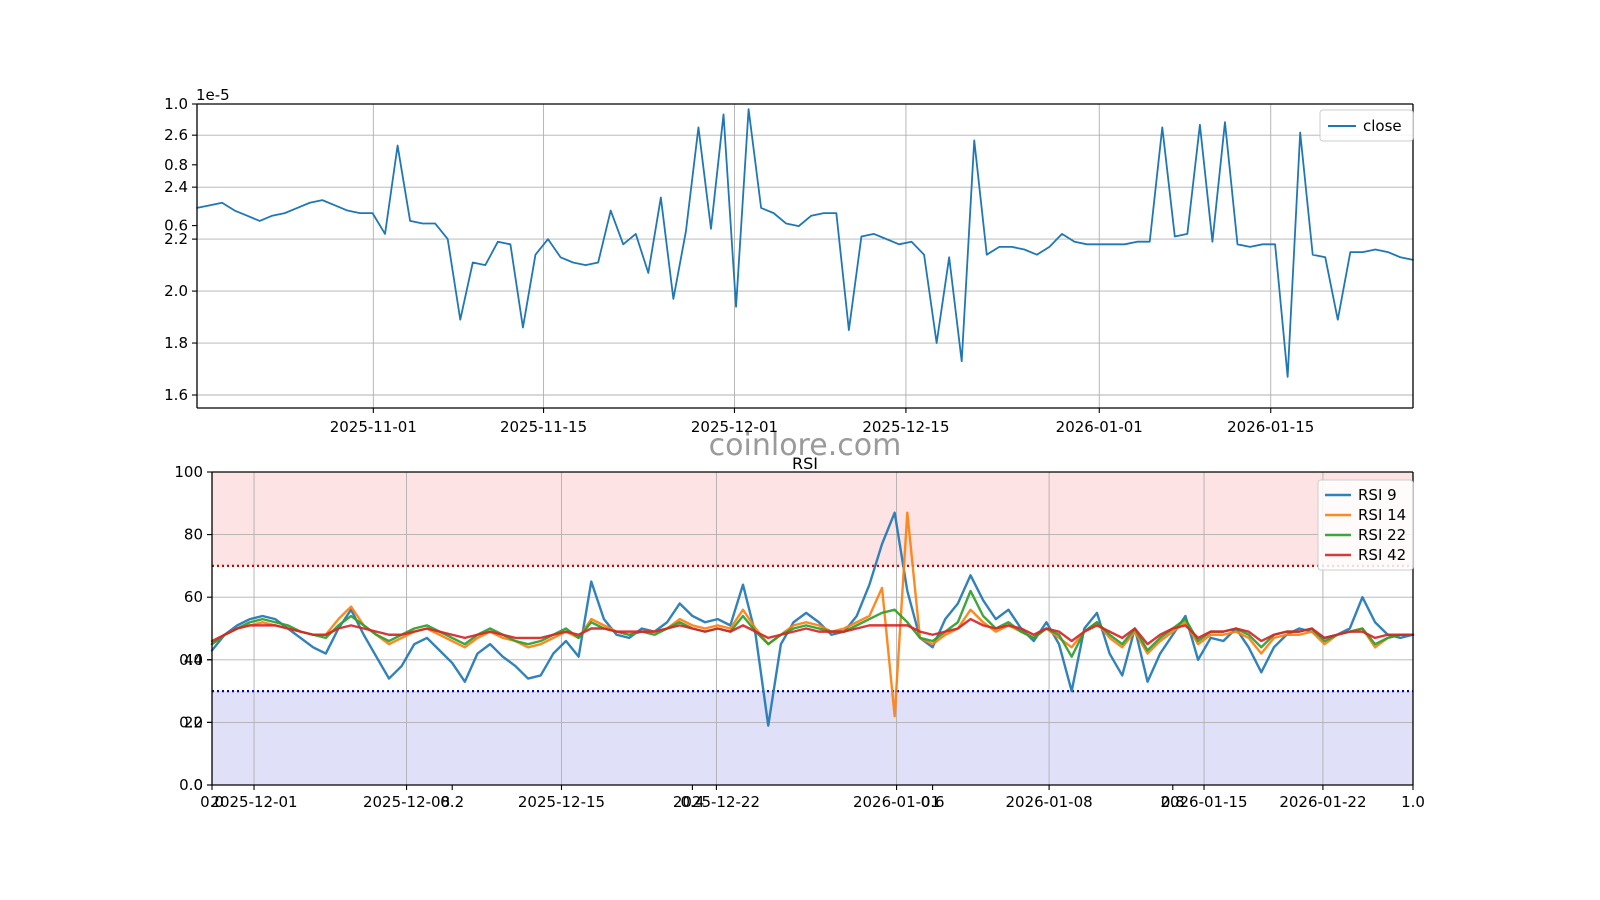 The height and width of the screenshot is (900, 1600). Describe the element at coordinates (1382, 515) in the screenshot. I see `rsi-legend-label: RSI 14` at that location.